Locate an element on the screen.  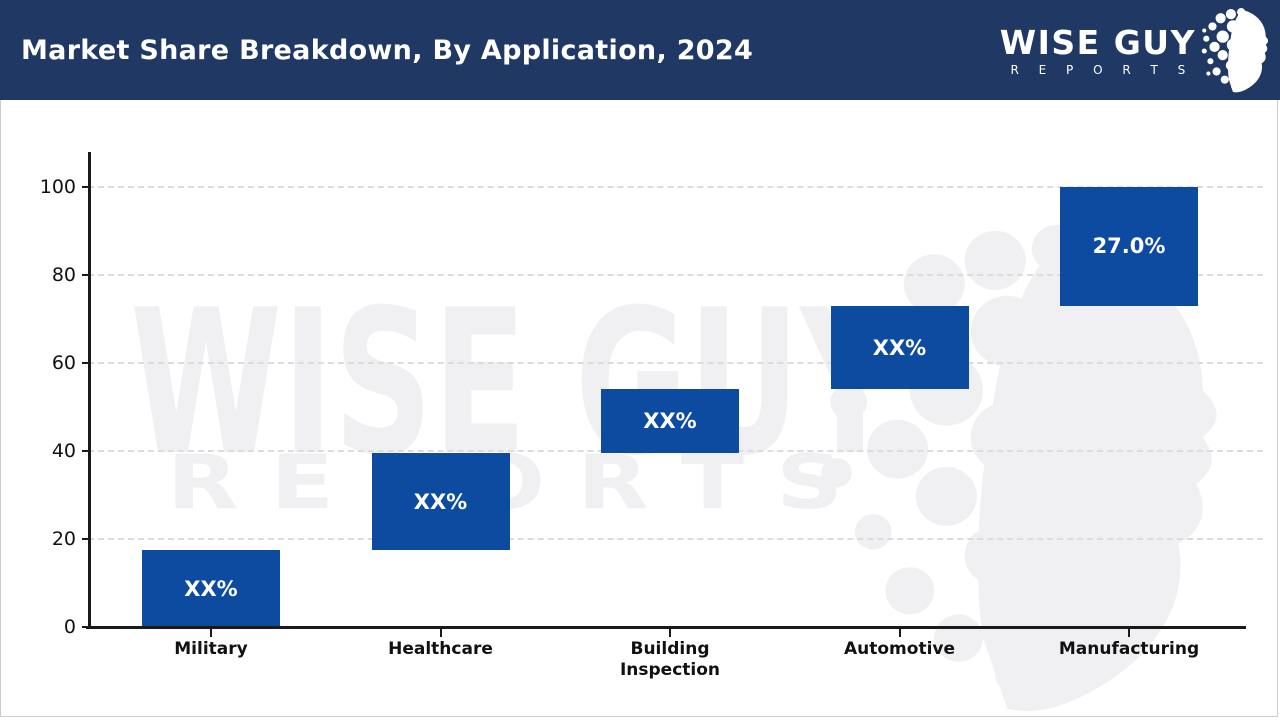
y-tick-label-40: 40 is located at coordinates (63, 451).